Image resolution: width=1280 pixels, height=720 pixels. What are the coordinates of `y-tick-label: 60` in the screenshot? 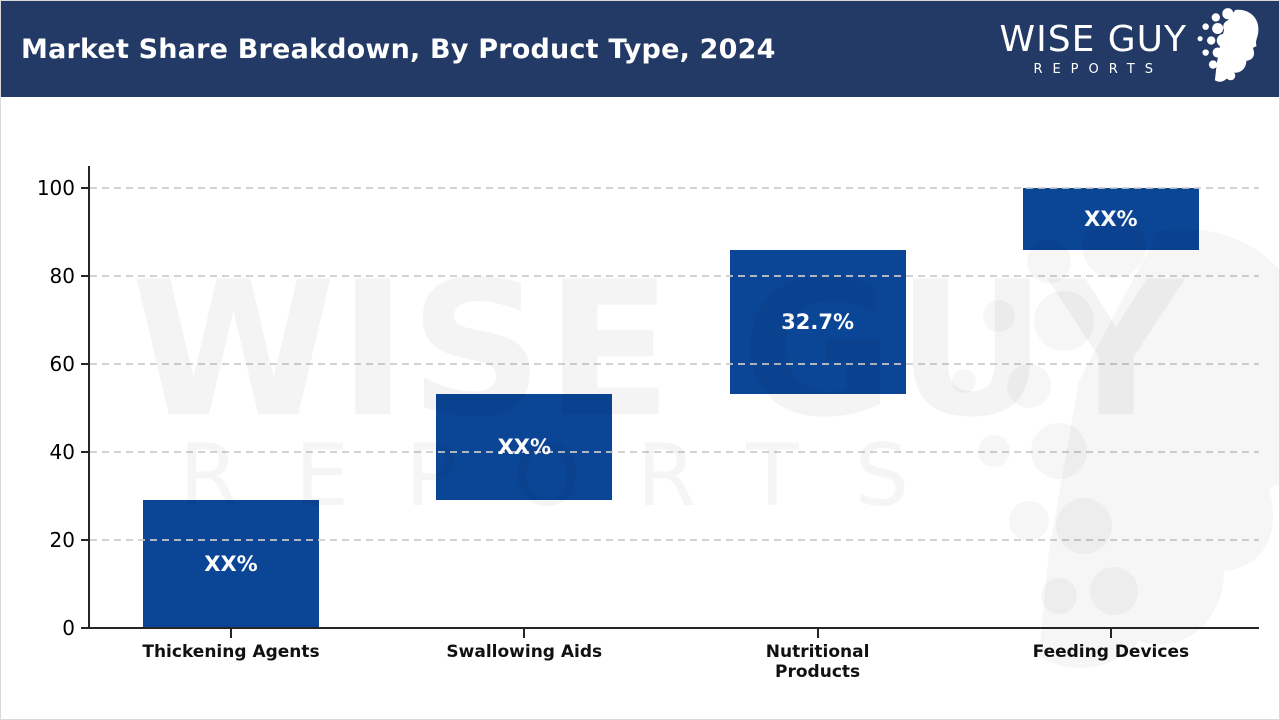 It's located at (62, 364).